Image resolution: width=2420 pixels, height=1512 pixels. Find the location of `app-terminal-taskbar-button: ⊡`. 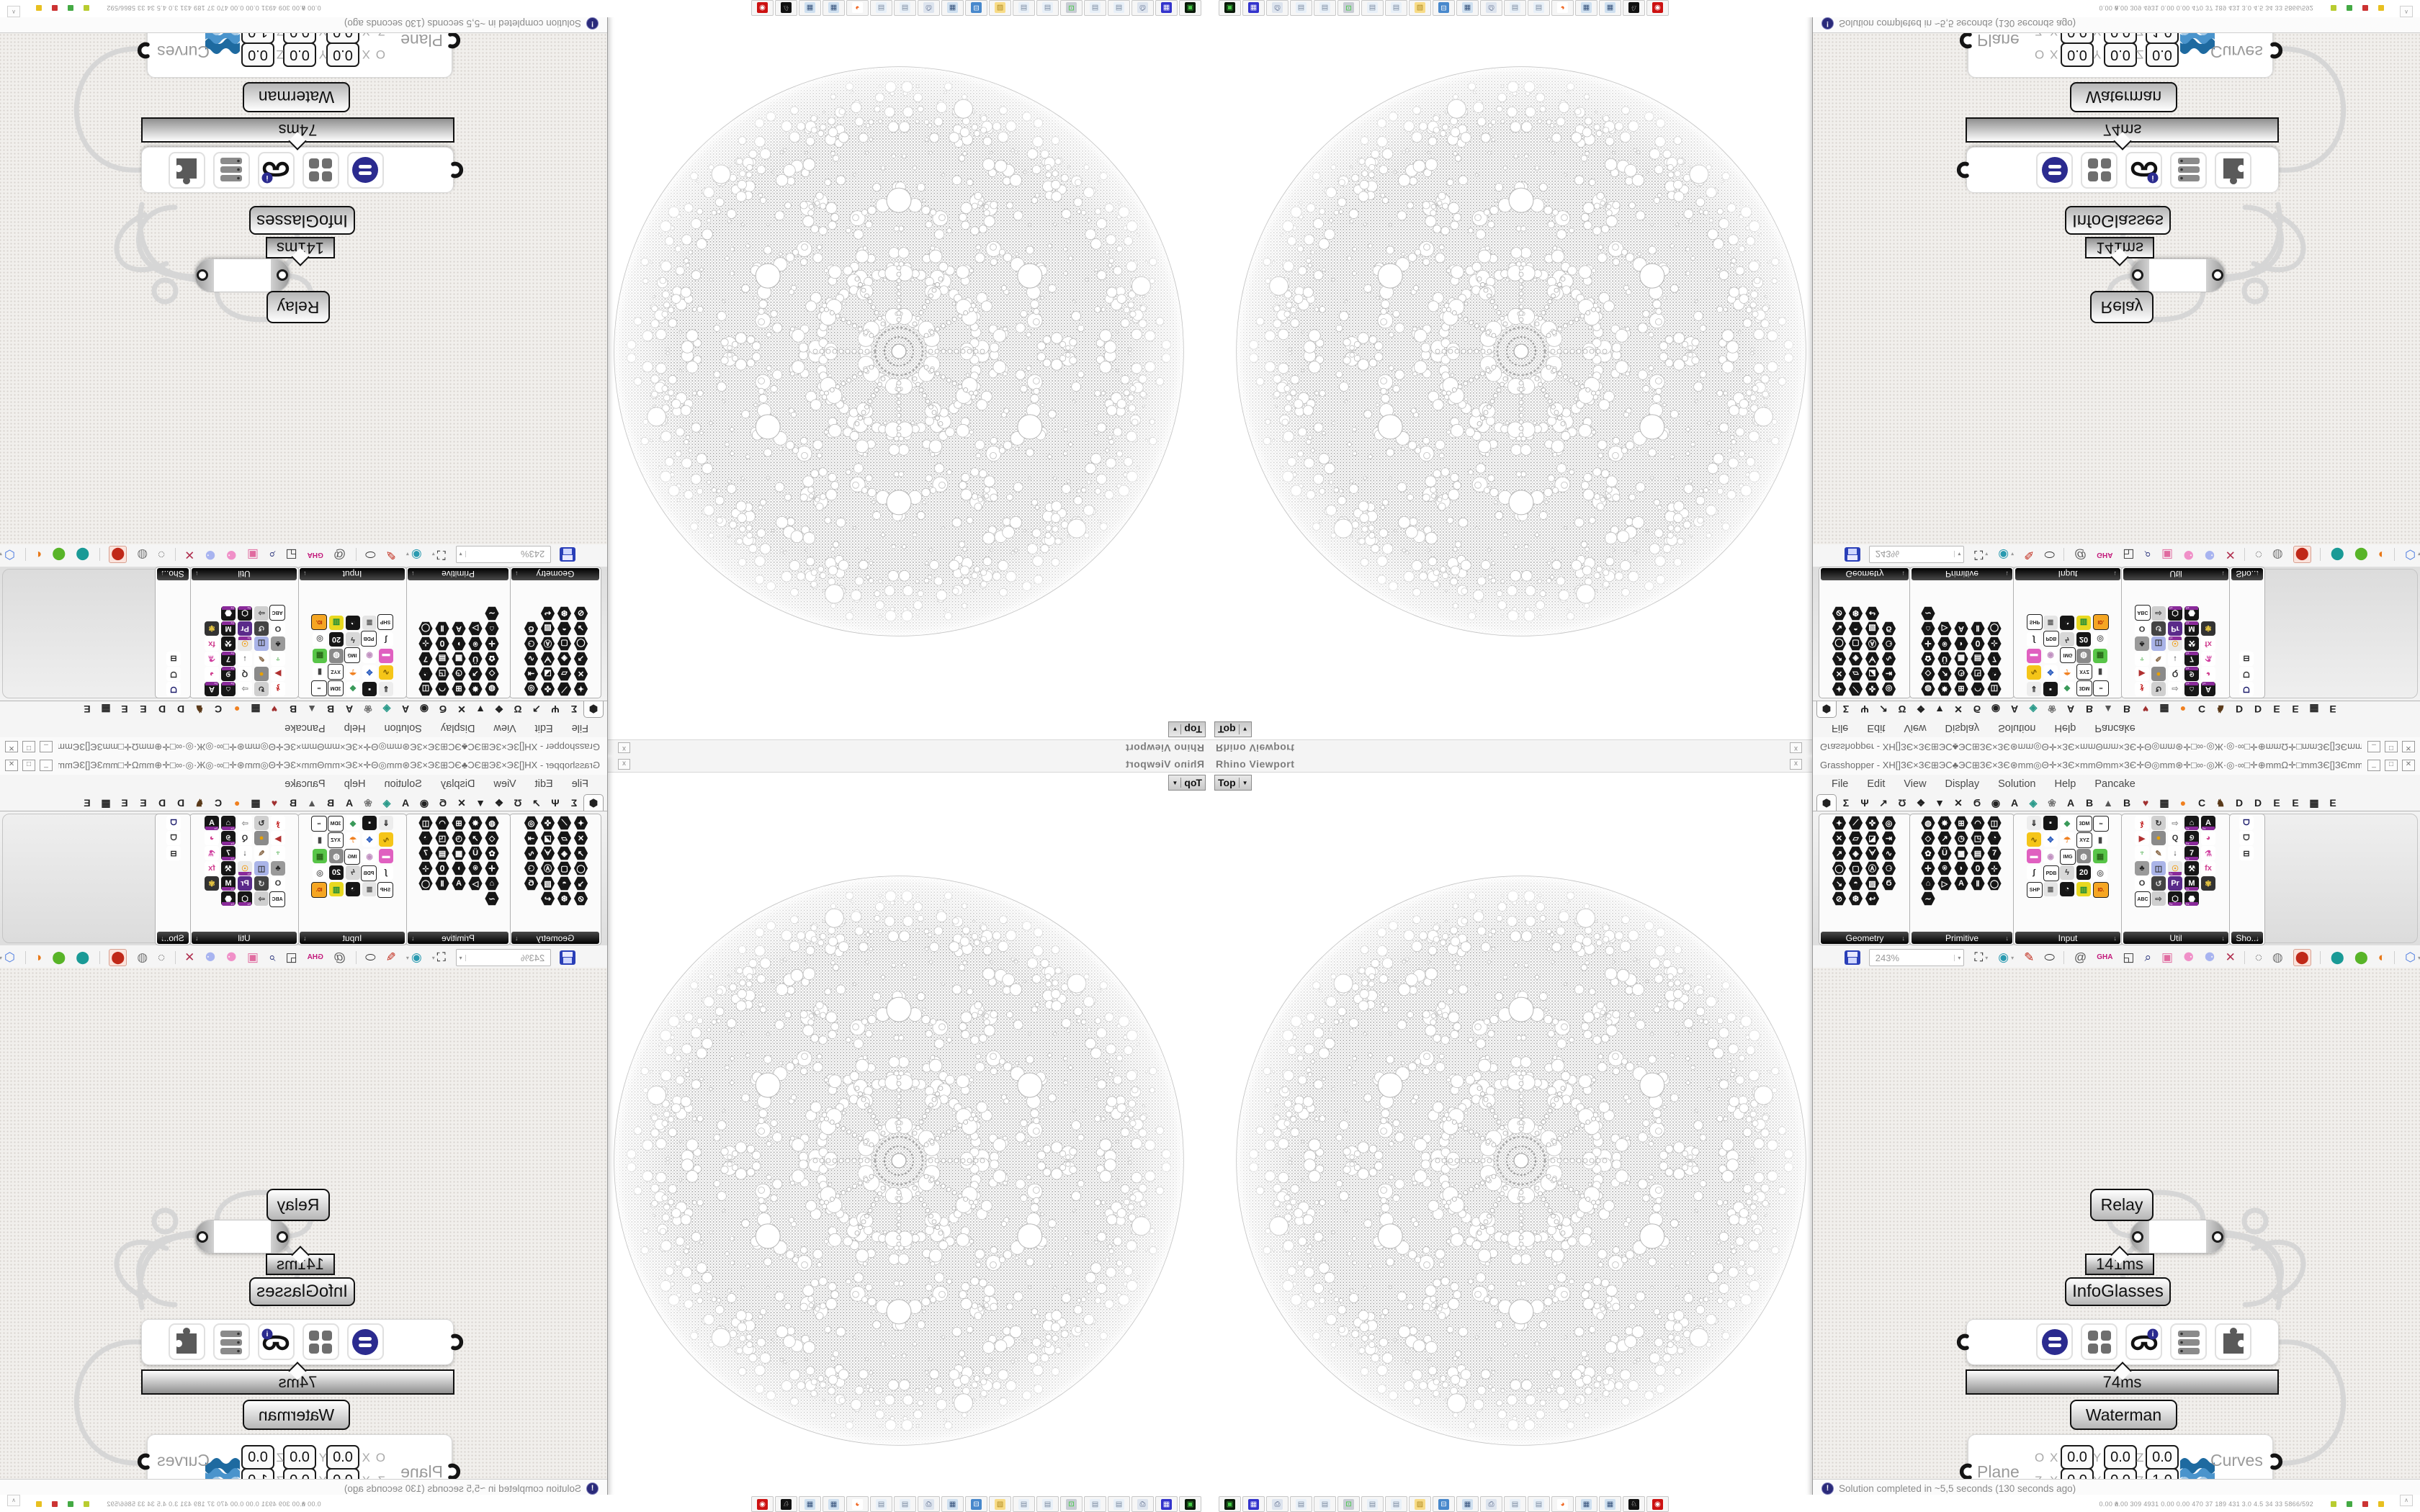

app-terminal-taskbar-button: ⊡ is located at coordinates (1071, 8).